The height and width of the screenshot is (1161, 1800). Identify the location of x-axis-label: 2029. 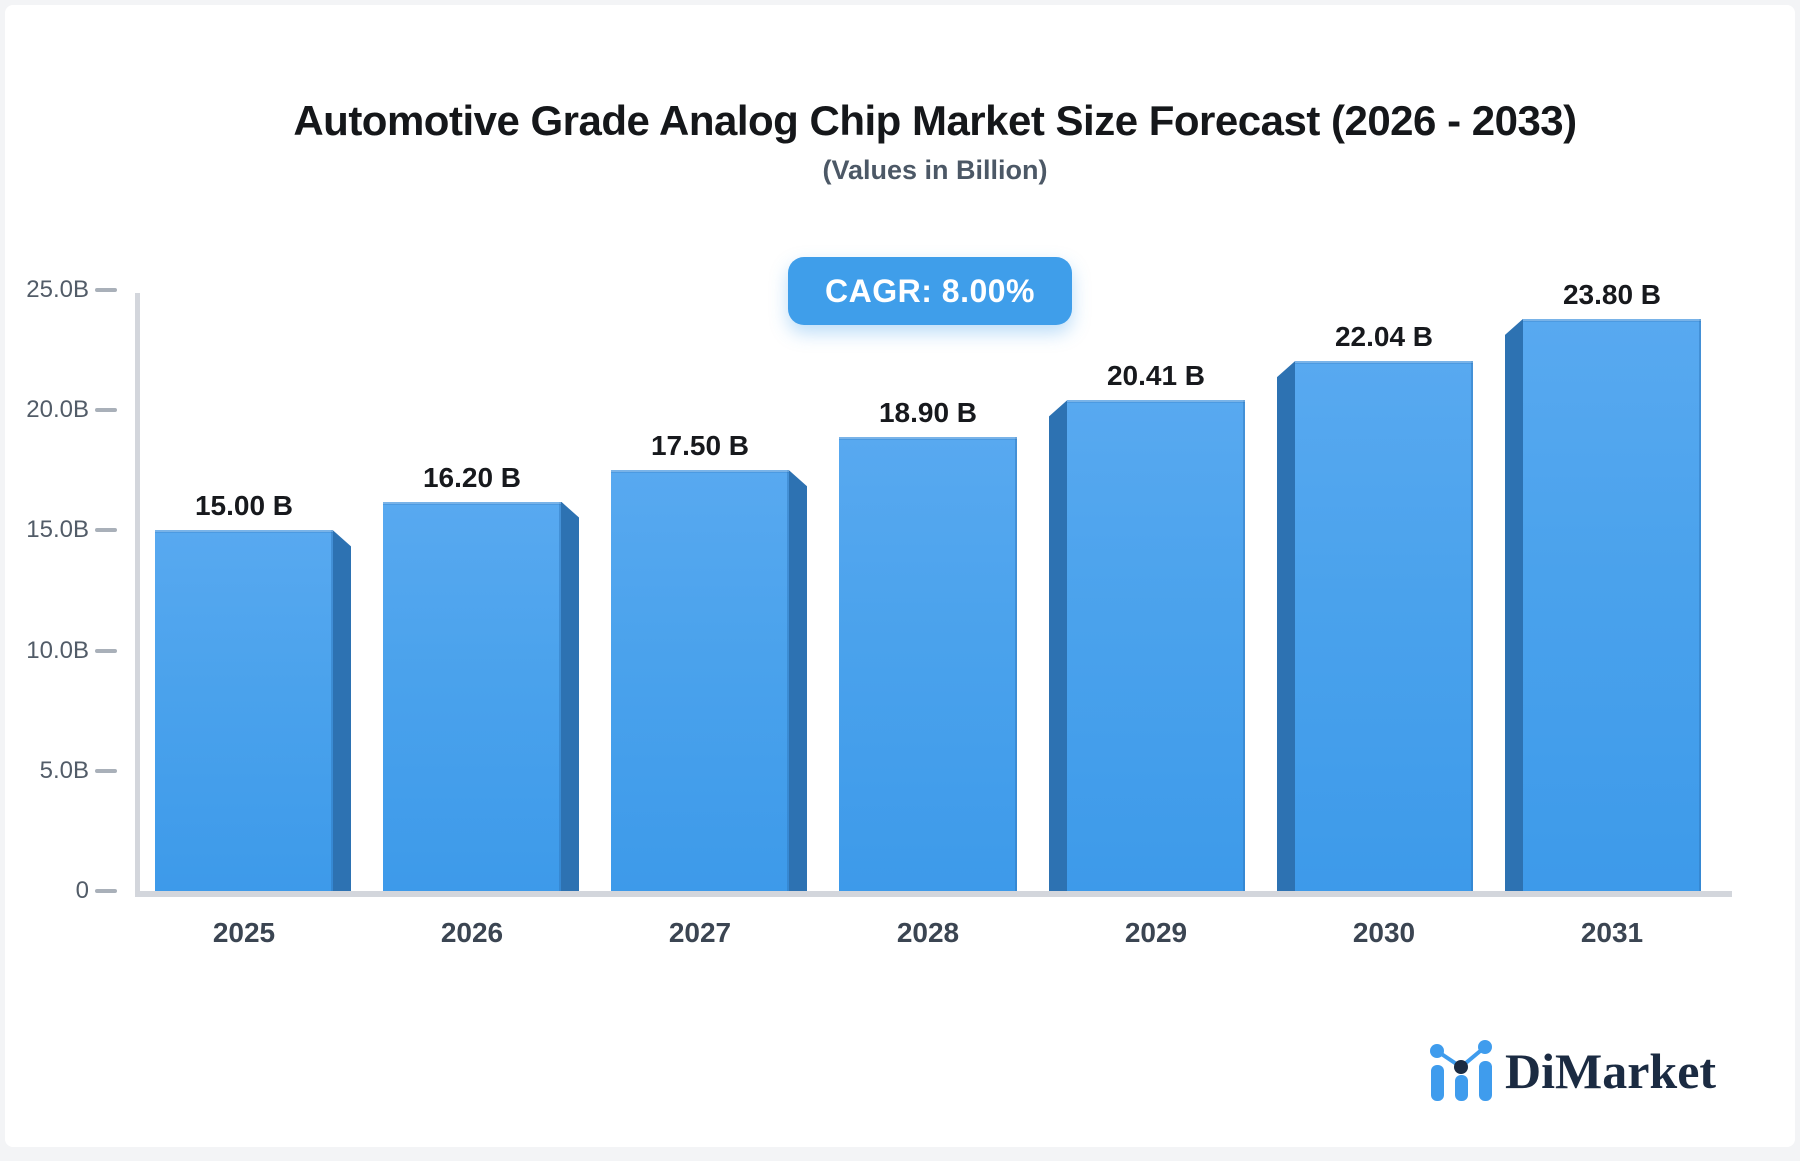
(1156, 932).